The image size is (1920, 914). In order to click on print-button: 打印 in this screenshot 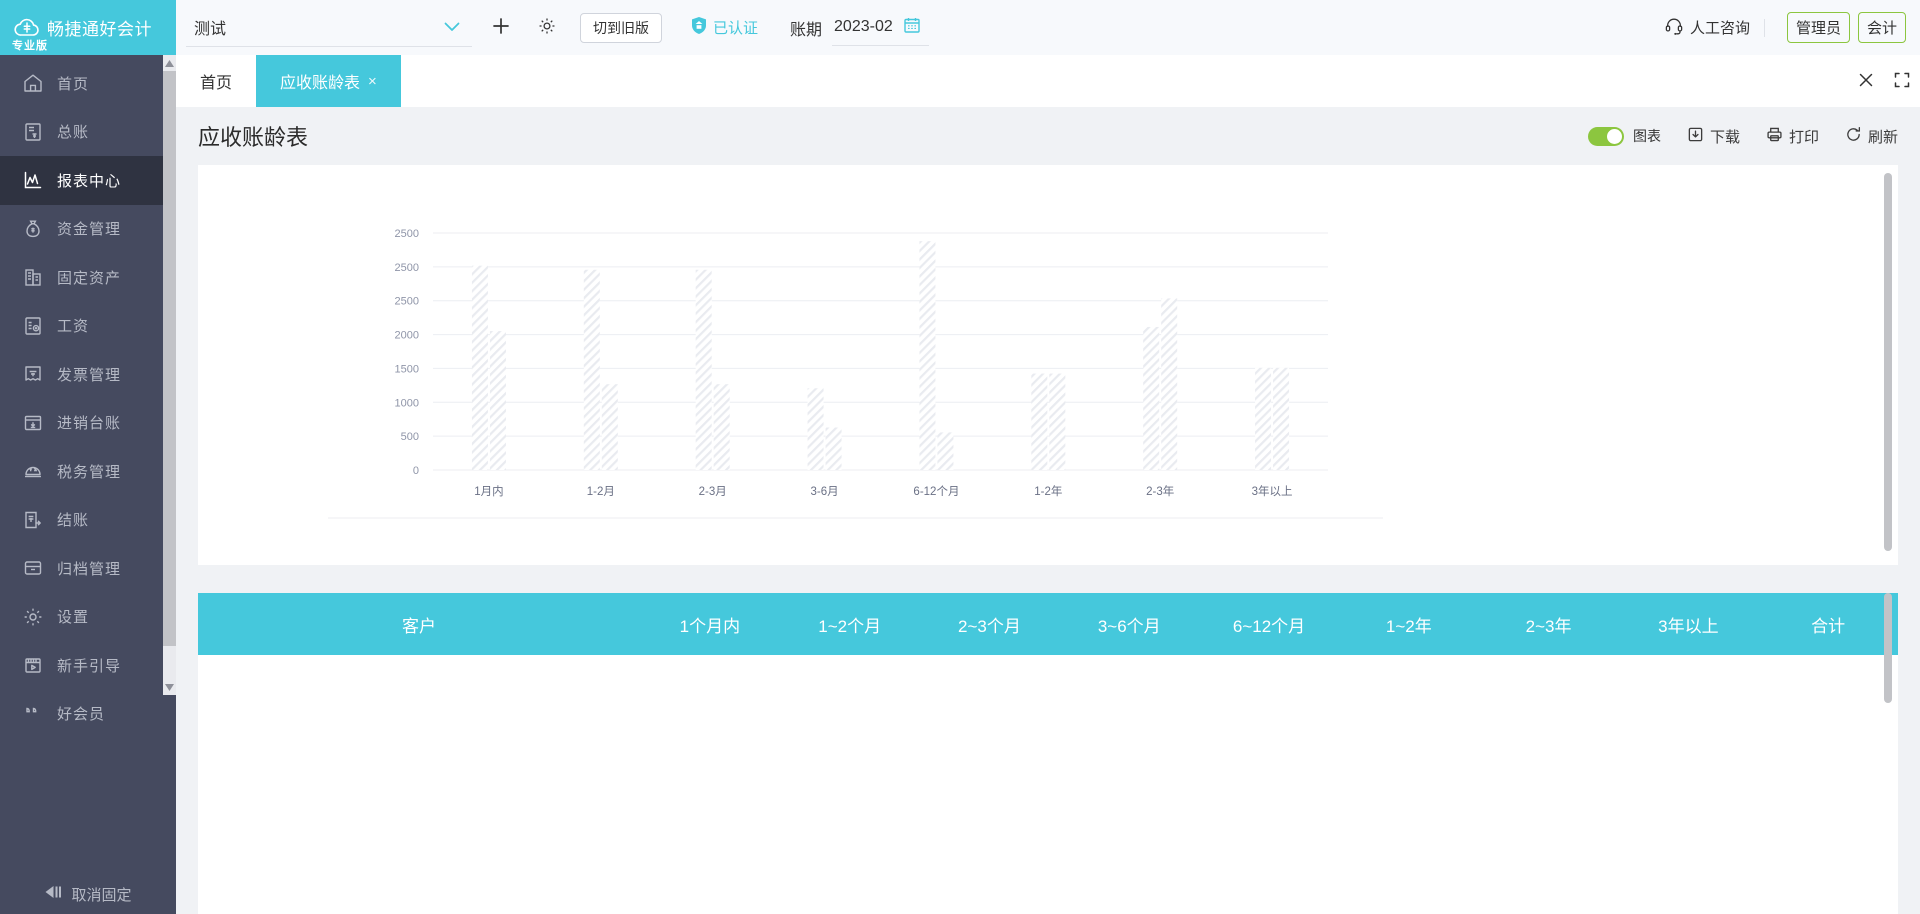, I will do `click(1792, 136)`.